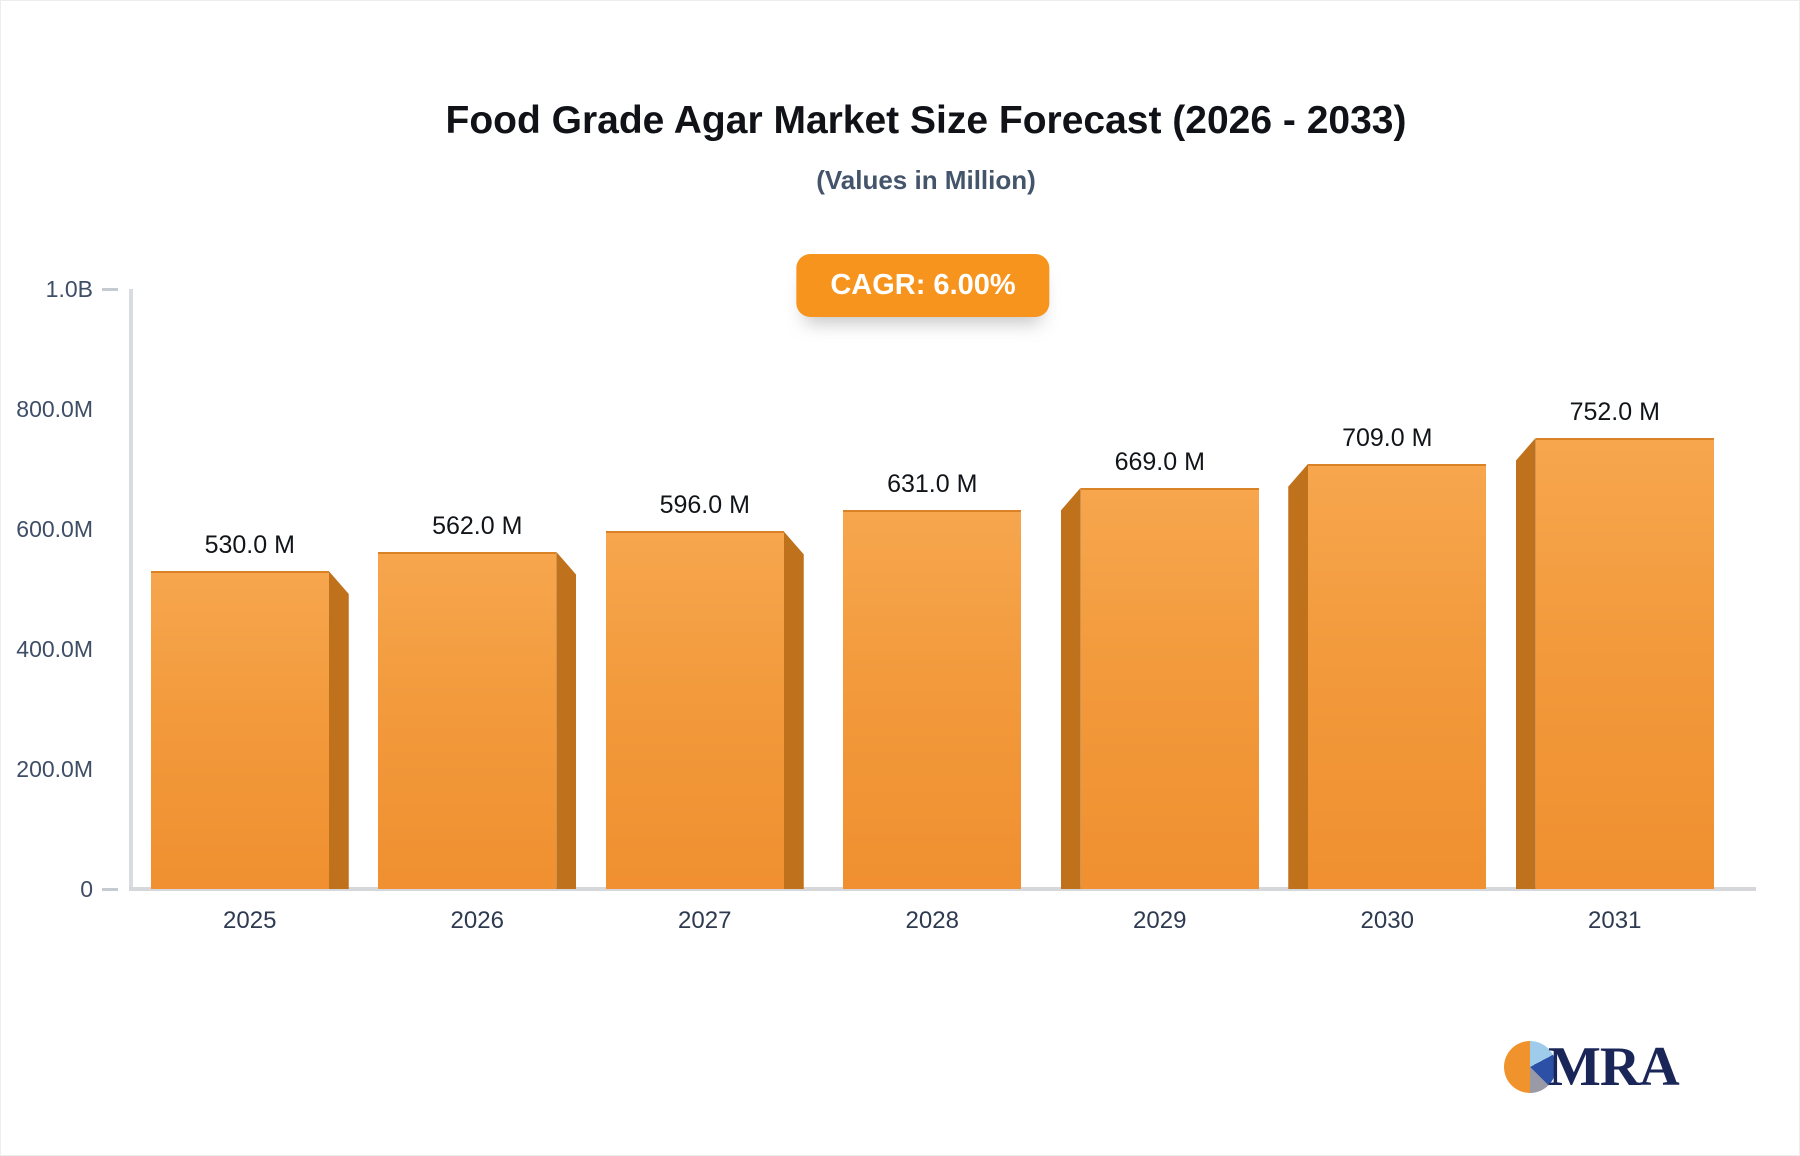  Describe the element at coordinates (704, 505) in the screenshot. I see `bar-value-label: 596.0 M` at that location.